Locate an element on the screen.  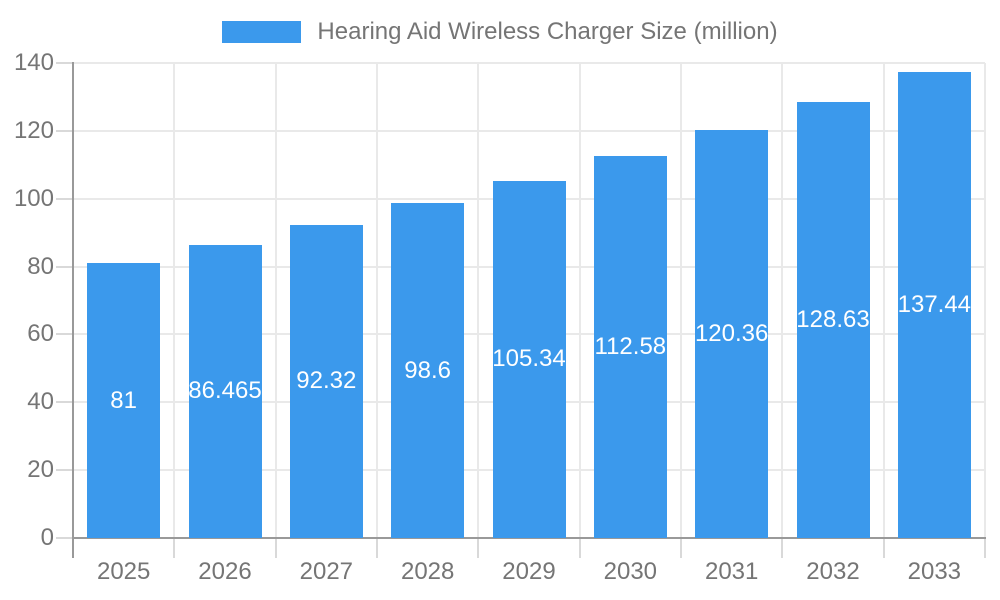
bar-value-label: 120.36 is located at coordinates (731, 333).